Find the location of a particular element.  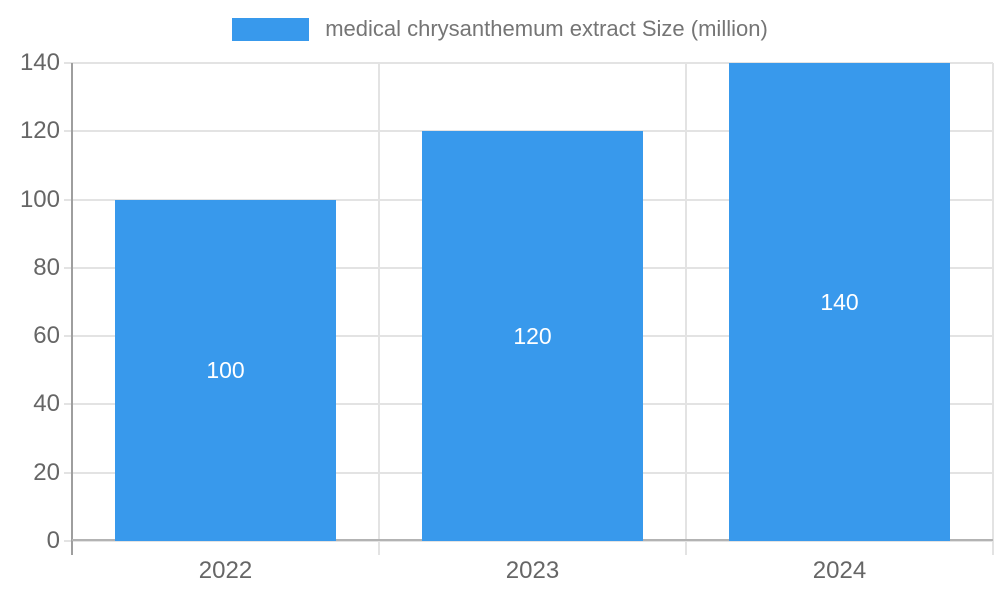

y-tick-label: 40 is located at coordinates (46, 404).